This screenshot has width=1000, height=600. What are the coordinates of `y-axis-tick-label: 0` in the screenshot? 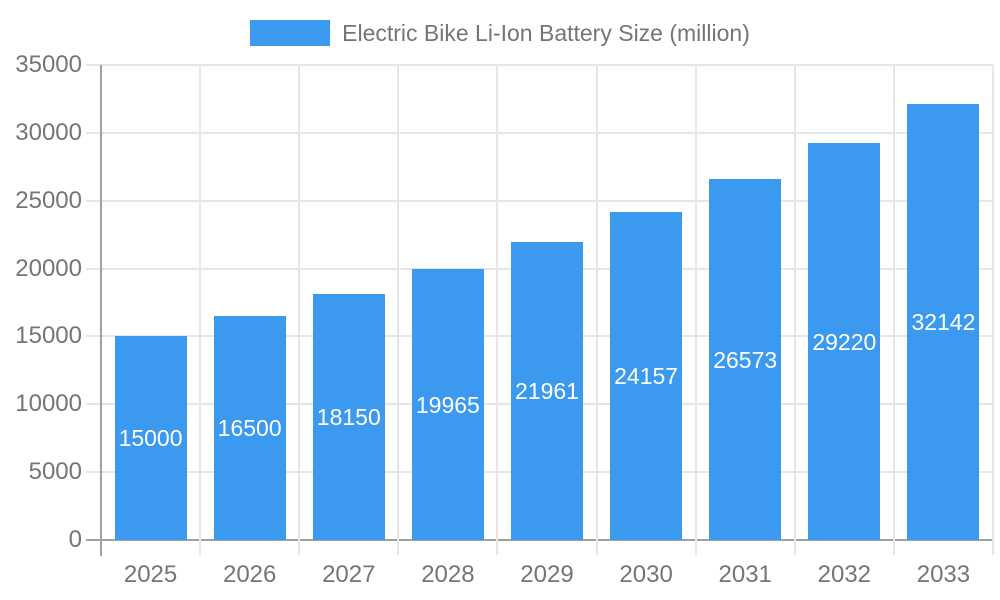 It's located at (75, 539).